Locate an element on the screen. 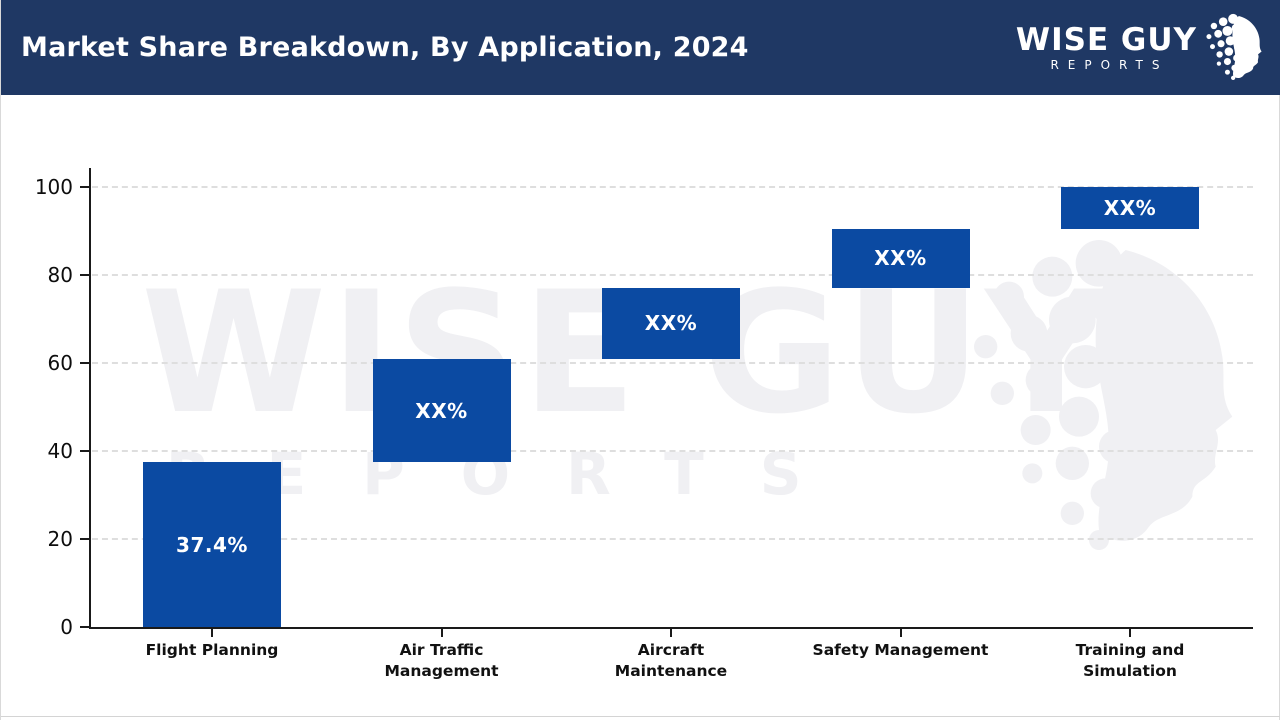 The height and width of the screenshot is (720, 1280). x-axis-line is located at coordinates (671, 628).